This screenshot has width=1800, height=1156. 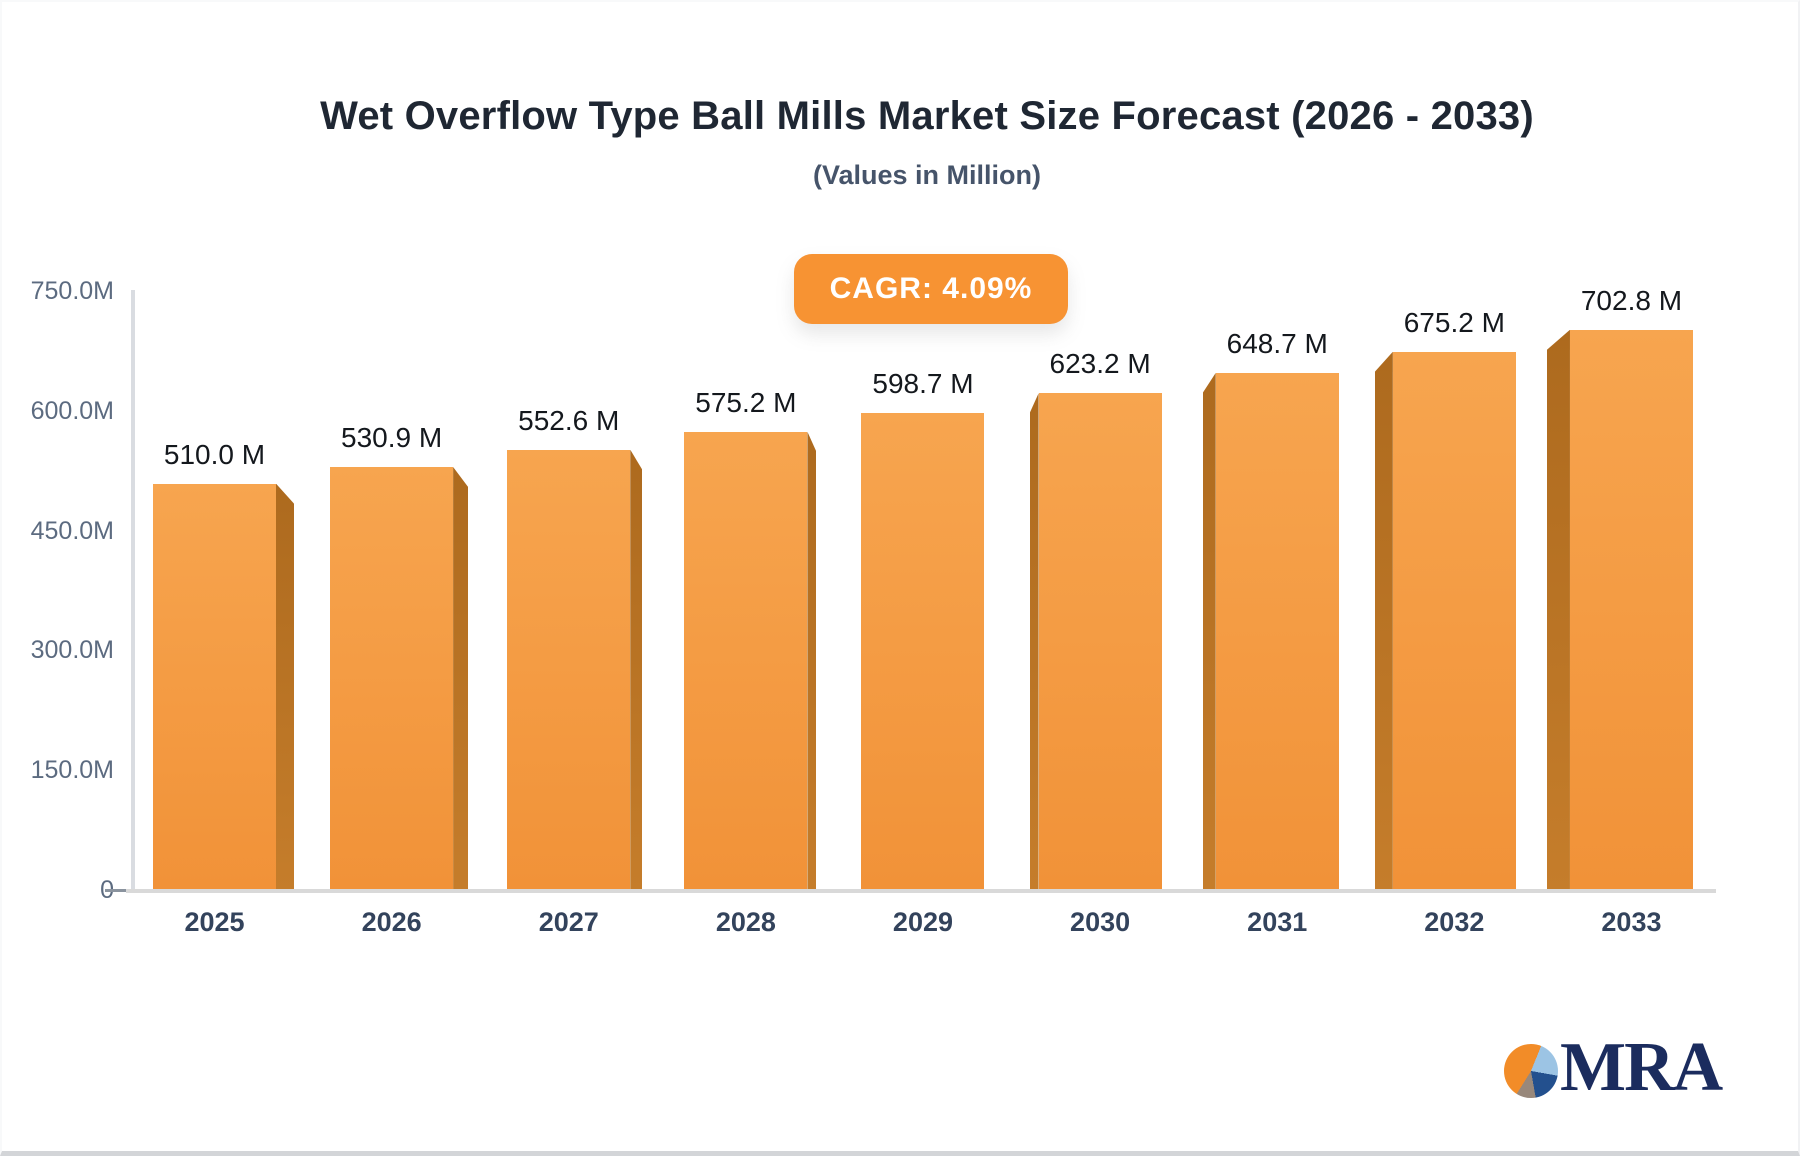 I want to click on x-axis-baseline, so click(x=921, y=891).